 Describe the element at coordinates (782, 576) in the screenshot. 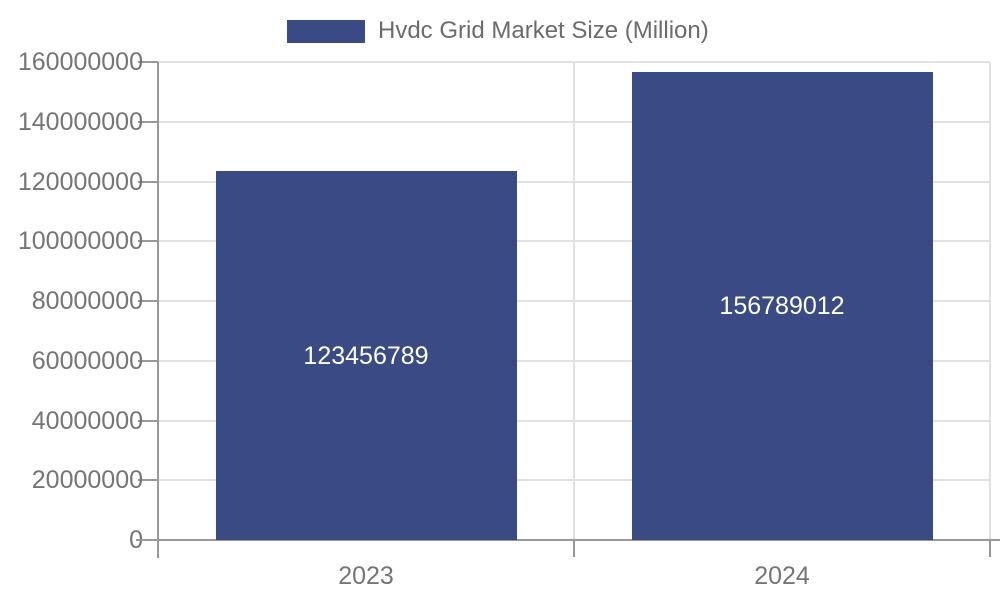

I see `x-axis-label: 2024` at that location.